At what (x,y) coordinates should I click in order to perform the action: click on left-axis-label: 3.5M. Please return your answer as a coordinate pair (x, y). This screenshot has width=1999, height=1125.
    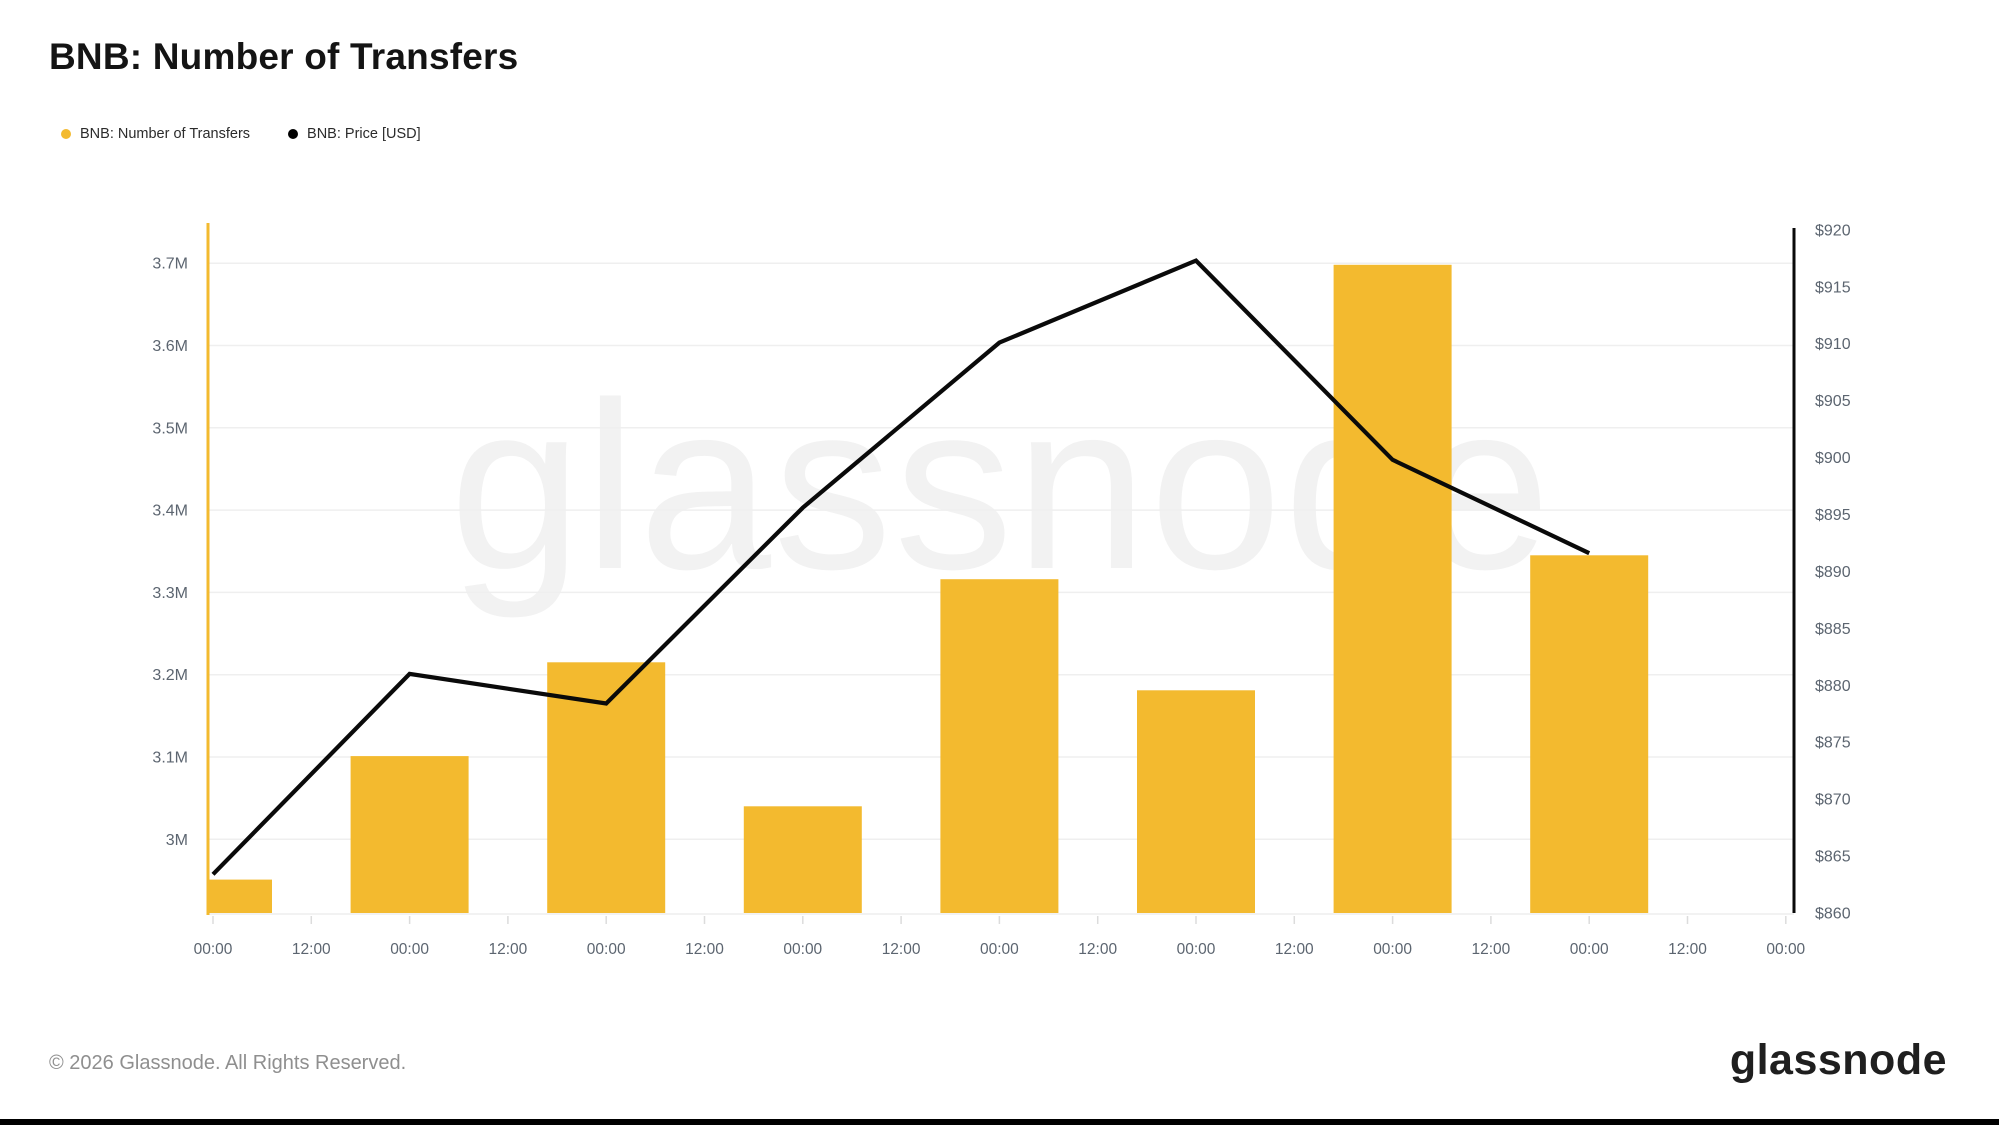
    Looking at the image, I should click on (170, 428).